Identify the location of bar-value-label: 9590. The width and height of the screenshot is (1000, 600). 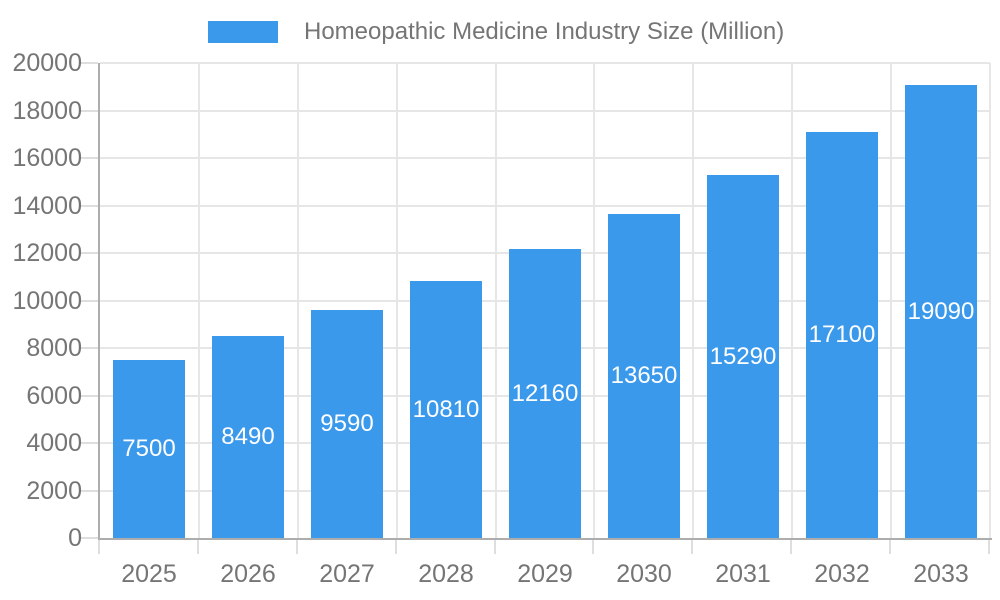
(347, 423).